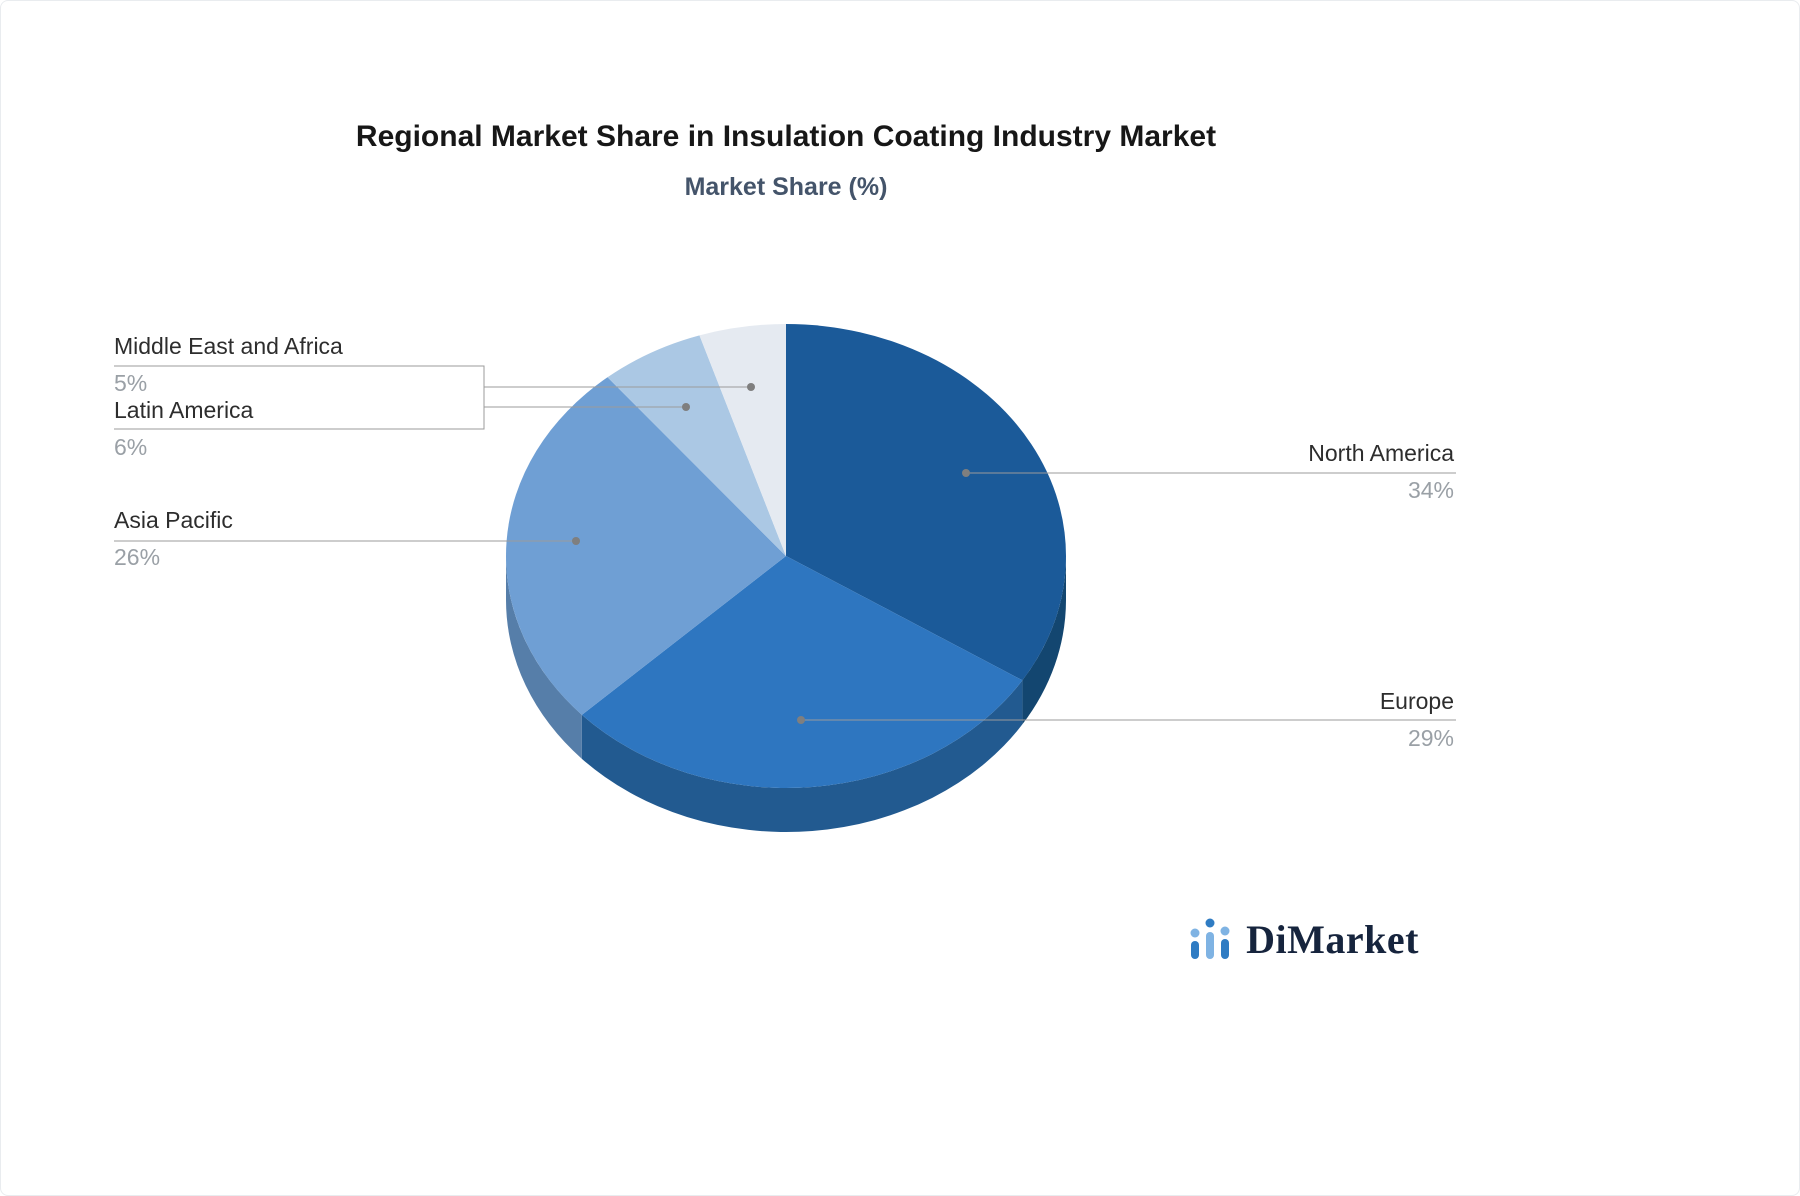 This screenshot has height=1196, width=1800. Describe the element at coordinates (802, 756) in the screenshot. I see `pie-slice-side-europe` at that location.